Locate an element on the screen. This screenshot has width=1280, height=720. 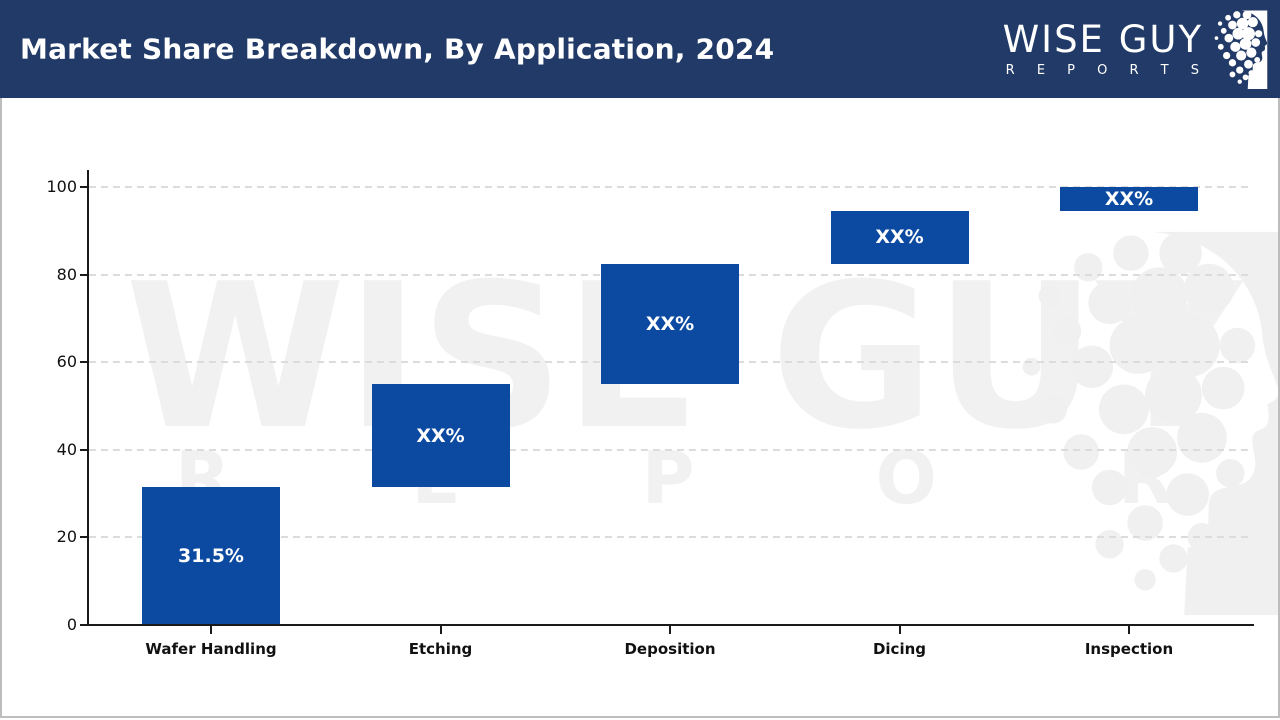
x-tick-mark-deposition is located at coordinates (670, 630).